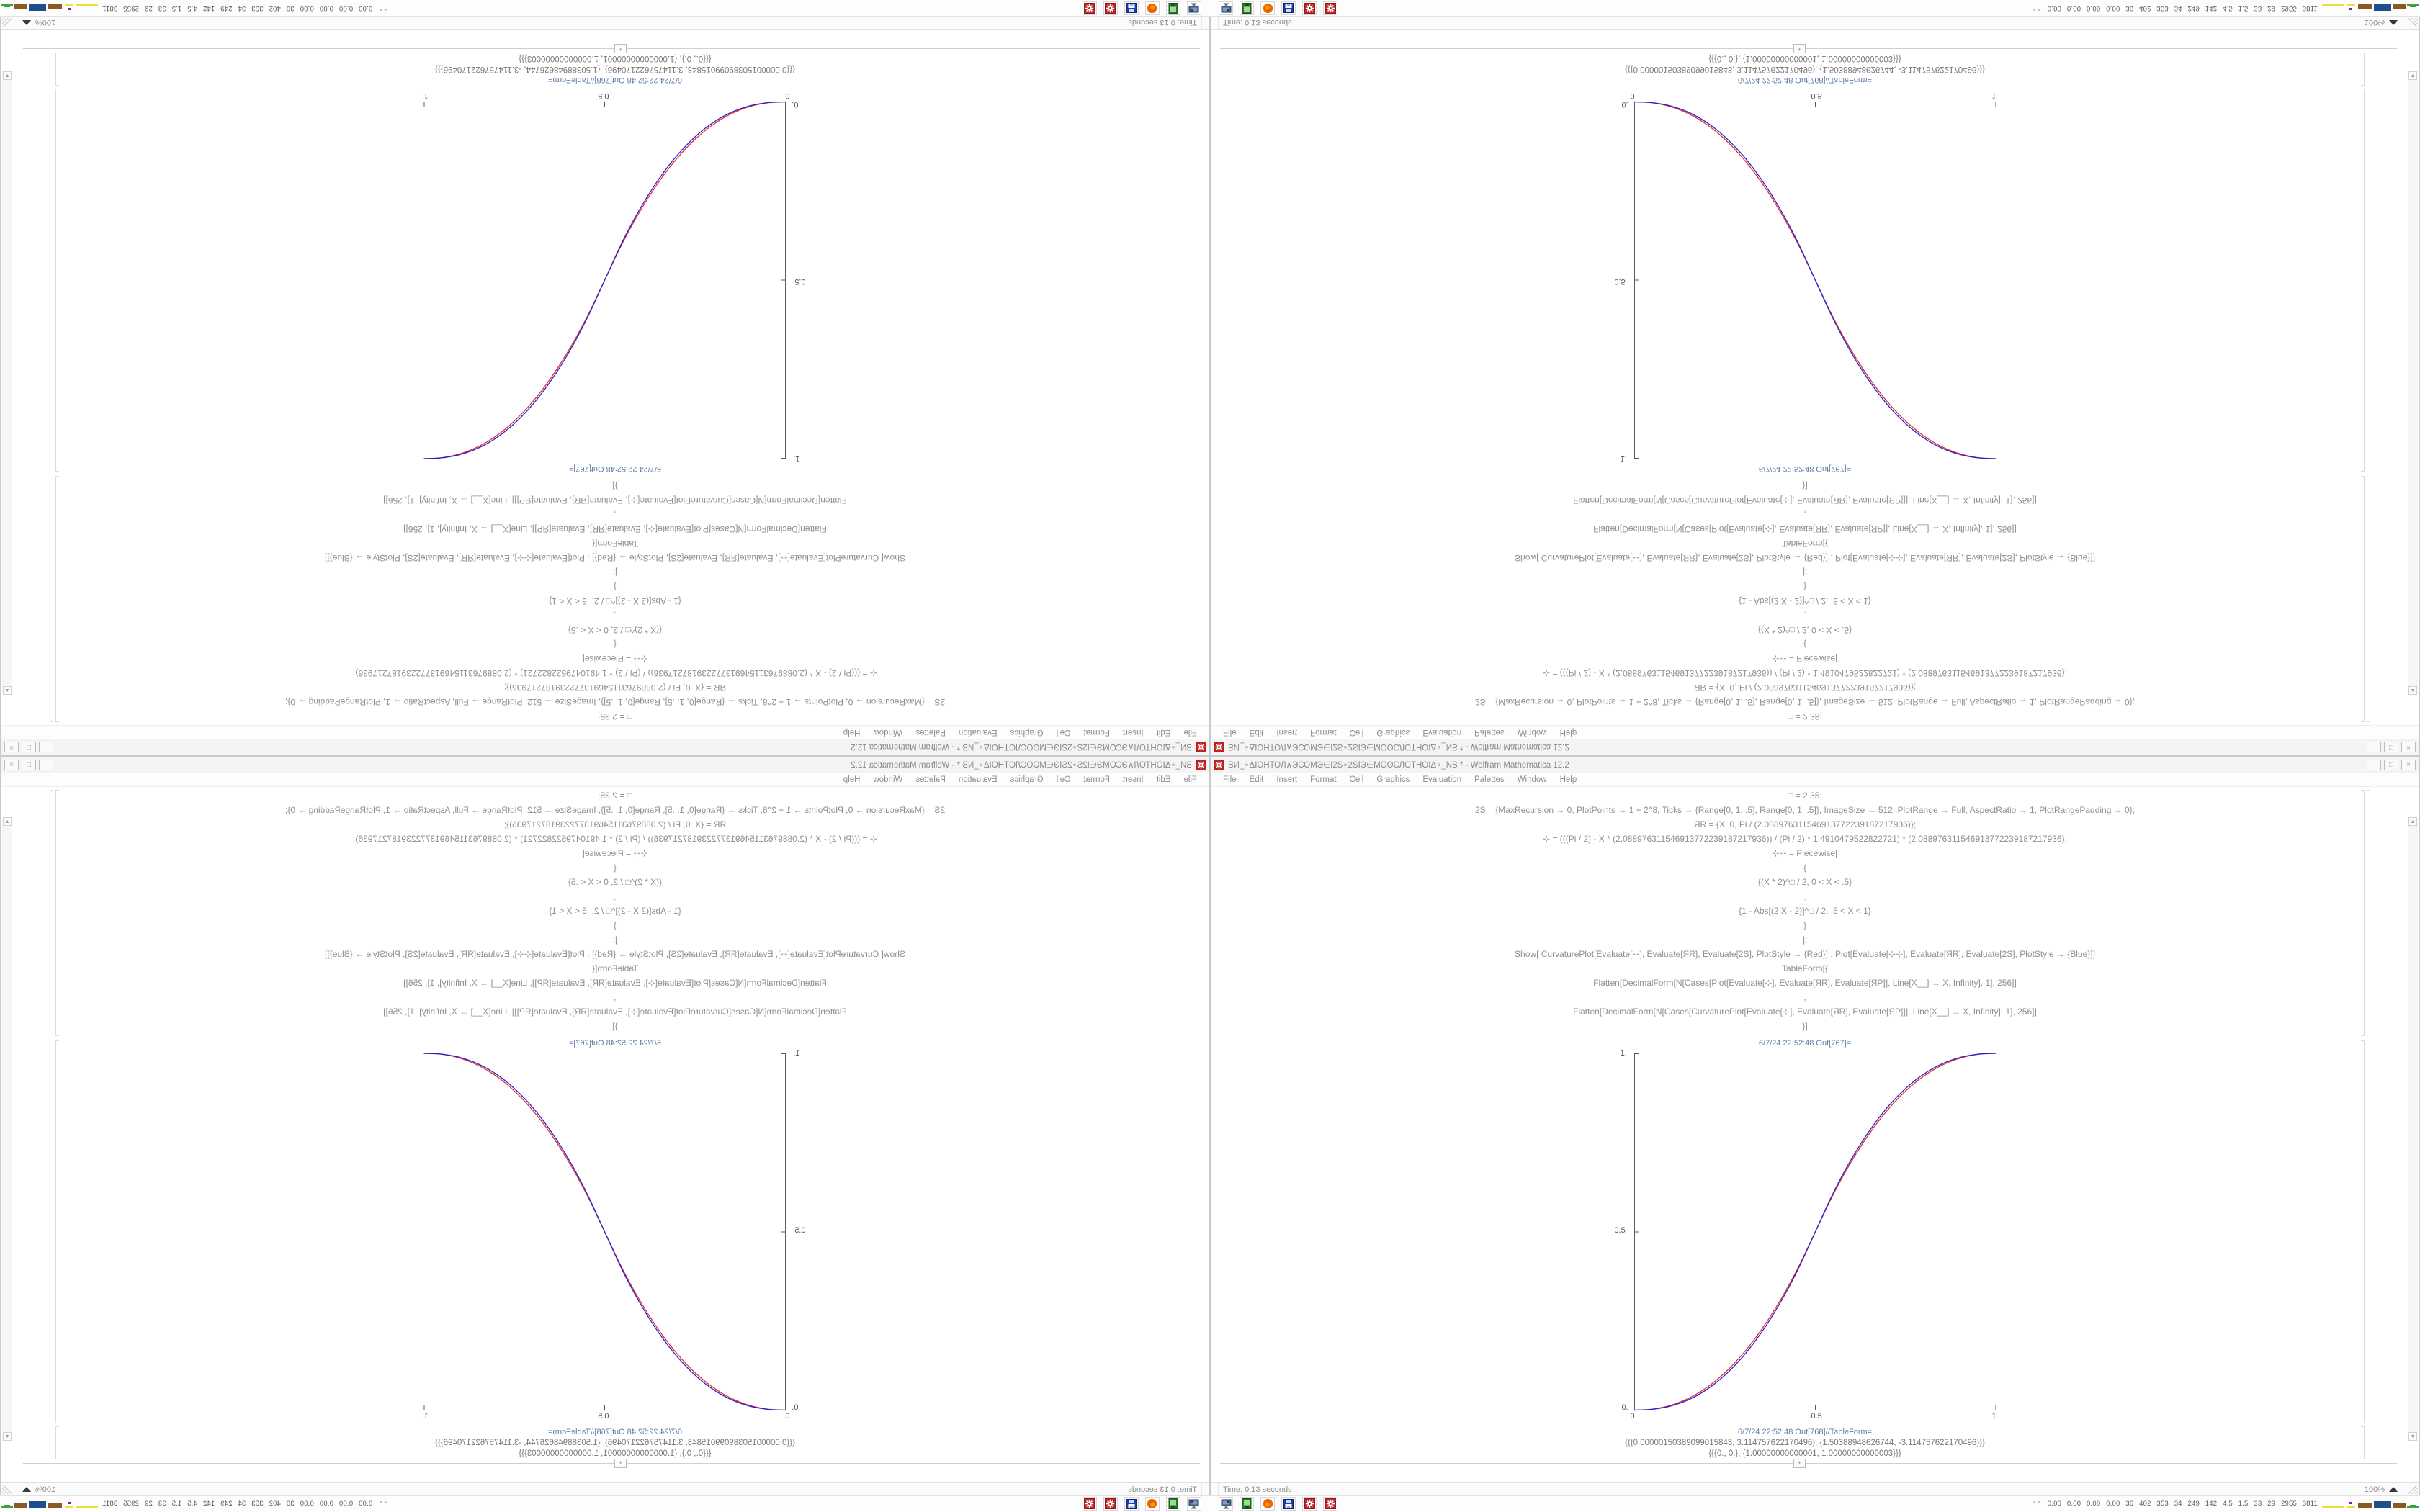 This screenshot has width=2420, height=1512. What do you see at coordinates (1256, 732) in the screenshot?
I see `menu-item: Edit` at bounding box center [1256, 732].